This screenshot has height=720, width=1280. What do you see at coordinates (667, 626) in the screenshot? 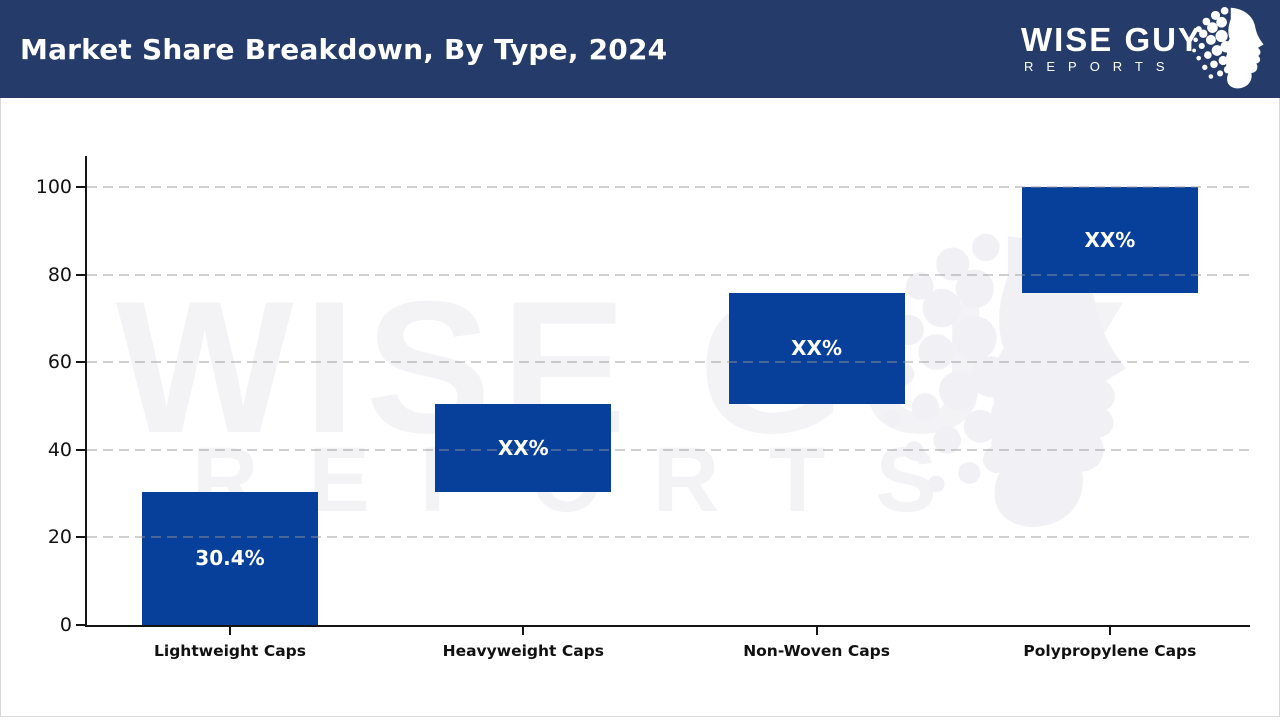
I see `x-axis-line` at bounding box center [667, 626].